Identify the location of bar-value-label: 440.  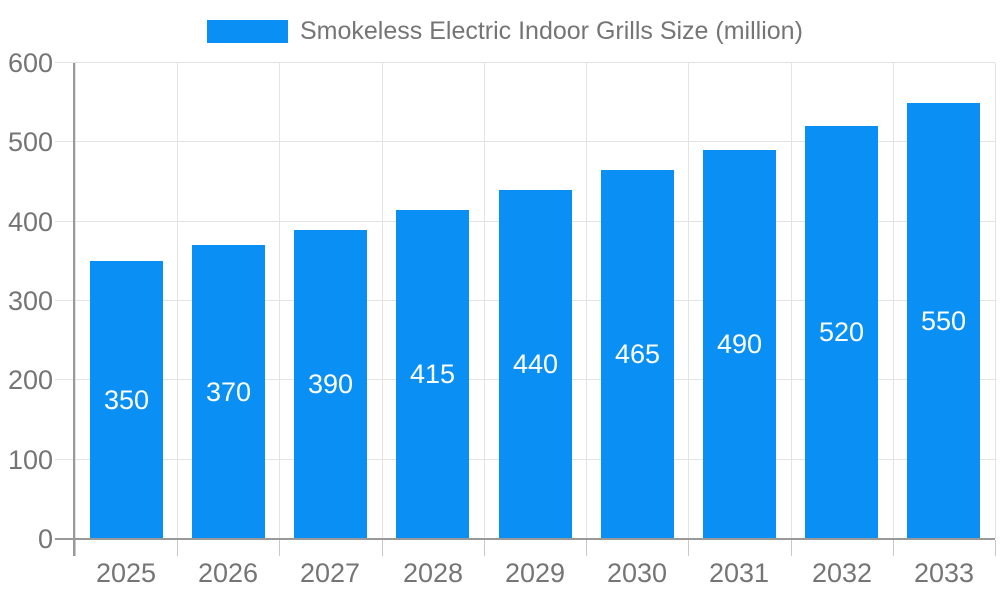
(535, 364).